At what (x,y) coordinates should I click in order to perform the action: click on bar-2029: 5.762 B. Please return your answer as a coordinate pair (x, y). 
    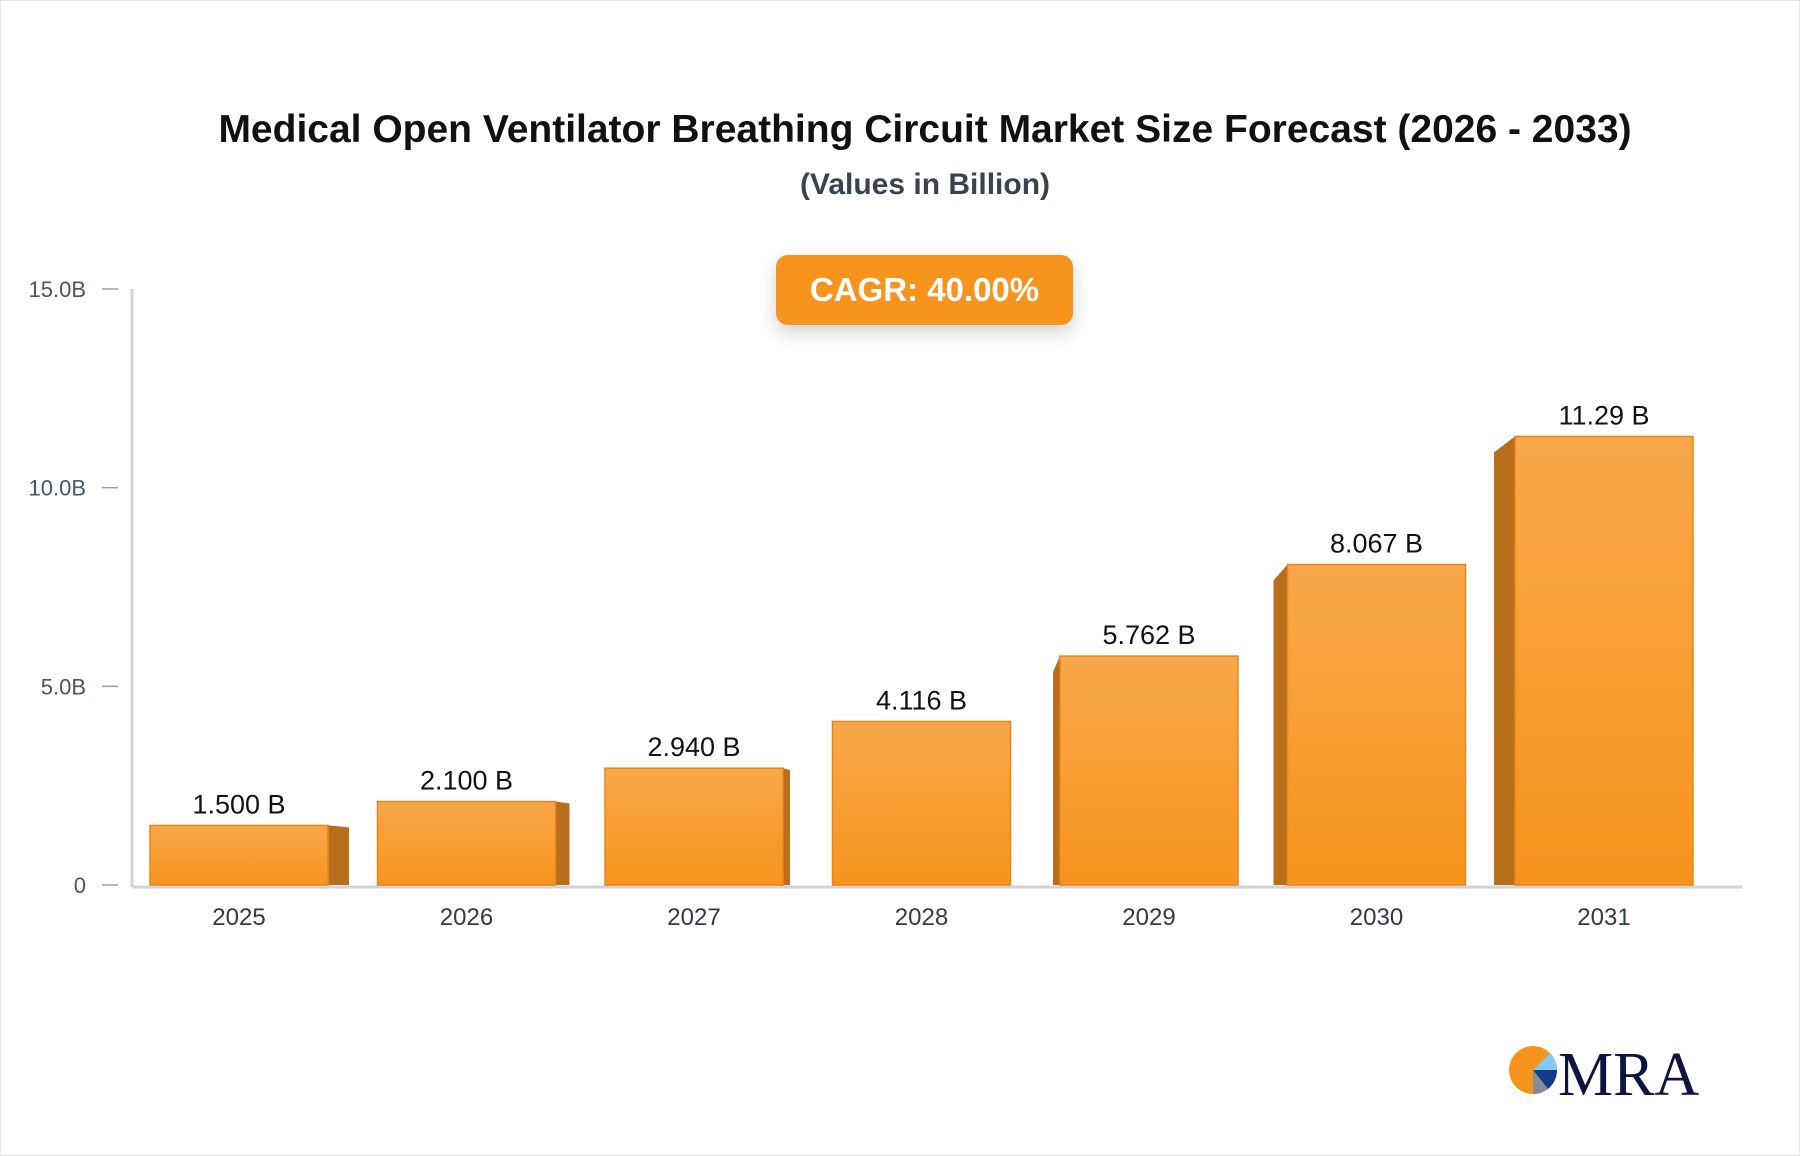
    Looking at the image, I should click on (1146, 753).